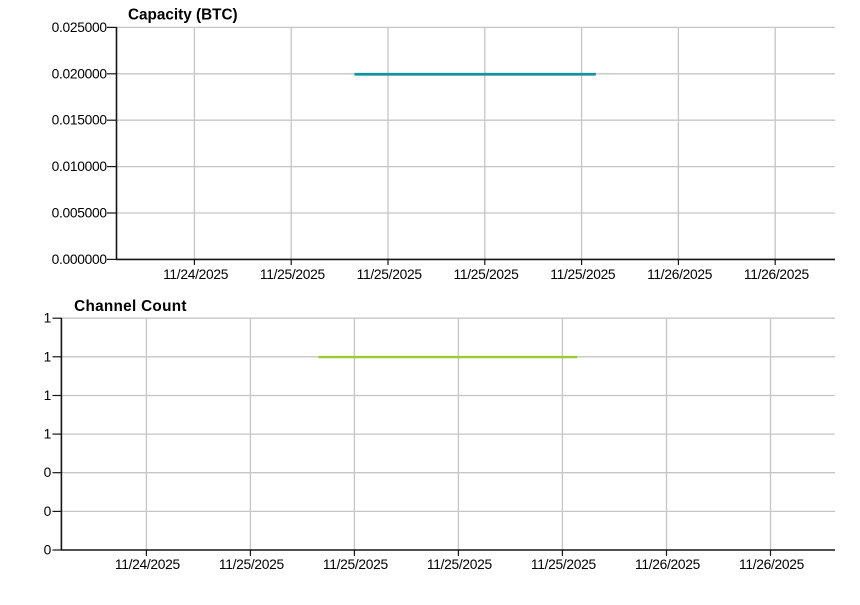 The height and width of the screenshot is (605, 860). What do you see at coordinates (130, 306) in the screenshot?
I see `svg-text: Channel Count` at bounding box center [130, 306].